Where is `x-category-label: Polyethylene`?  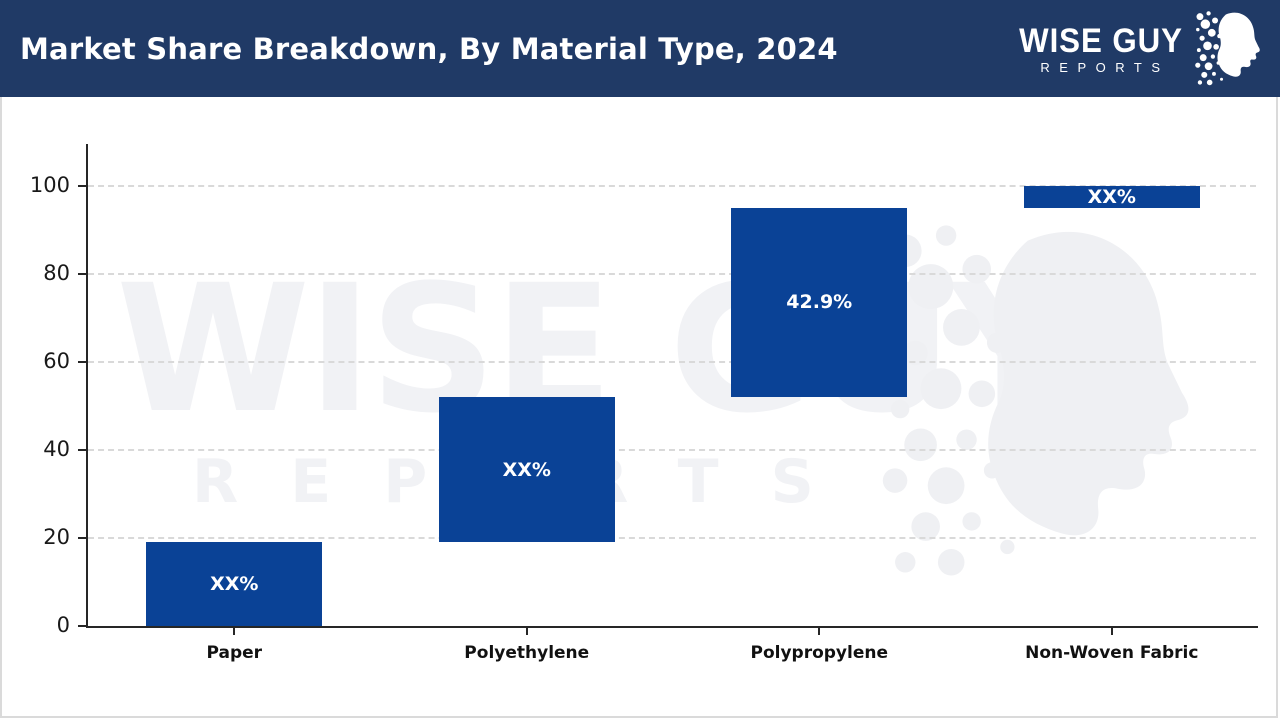
x-category-label: Polyethylene is located at coordinates (527, 653).